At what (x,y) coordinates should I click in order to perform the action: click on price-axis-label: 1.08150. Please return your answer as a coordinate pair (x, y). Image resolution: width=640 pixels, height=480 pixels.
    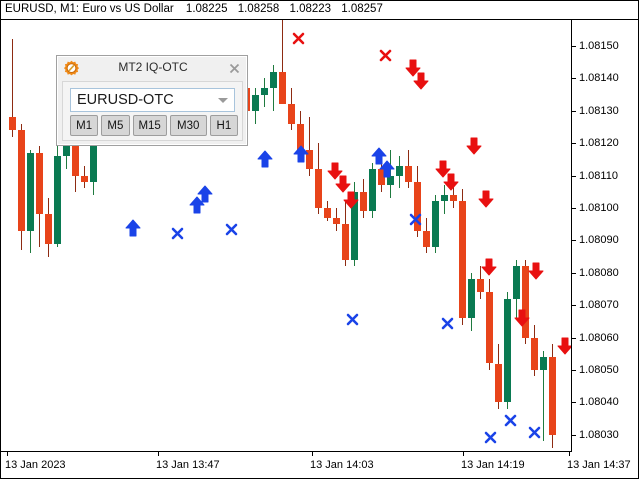
    Looking at the image, I should click on (599, 46).